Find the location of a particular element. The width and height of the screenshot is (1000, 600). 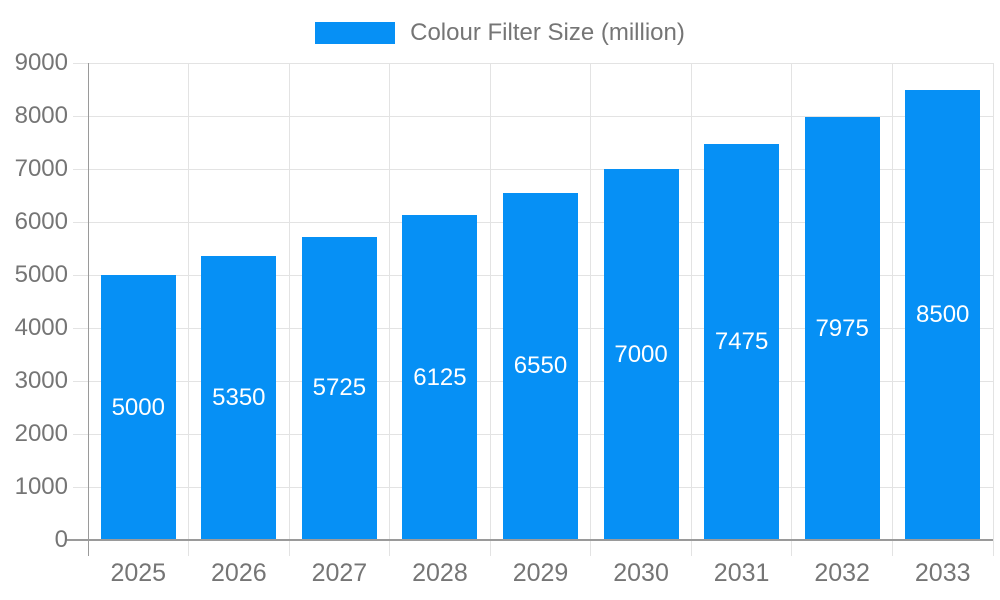

bar-2030: 7000 is located at coordinates (641, 354).